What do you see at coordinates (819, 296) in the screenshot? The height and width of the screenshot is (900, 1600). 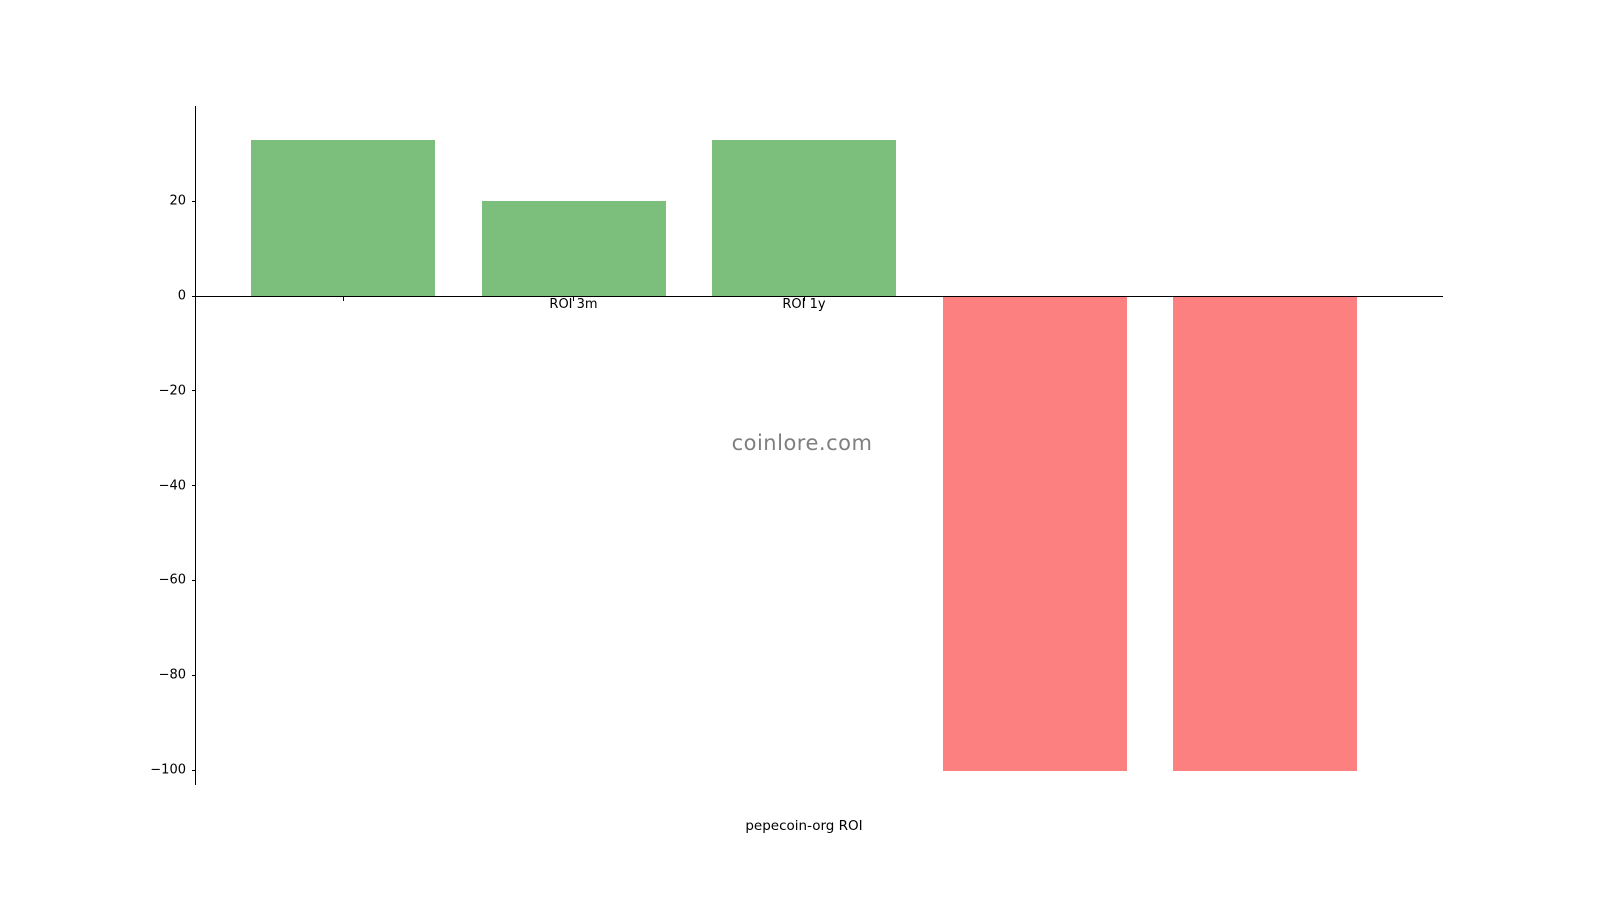 I see `x-axis-zero-line` at bounding box center [819, 296].